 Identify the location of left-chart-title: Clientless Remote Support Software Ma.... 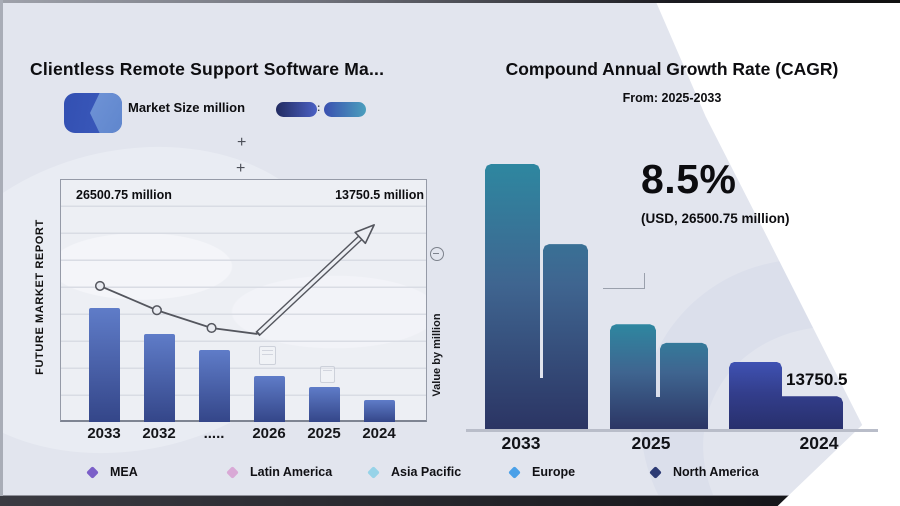
(207, 69).